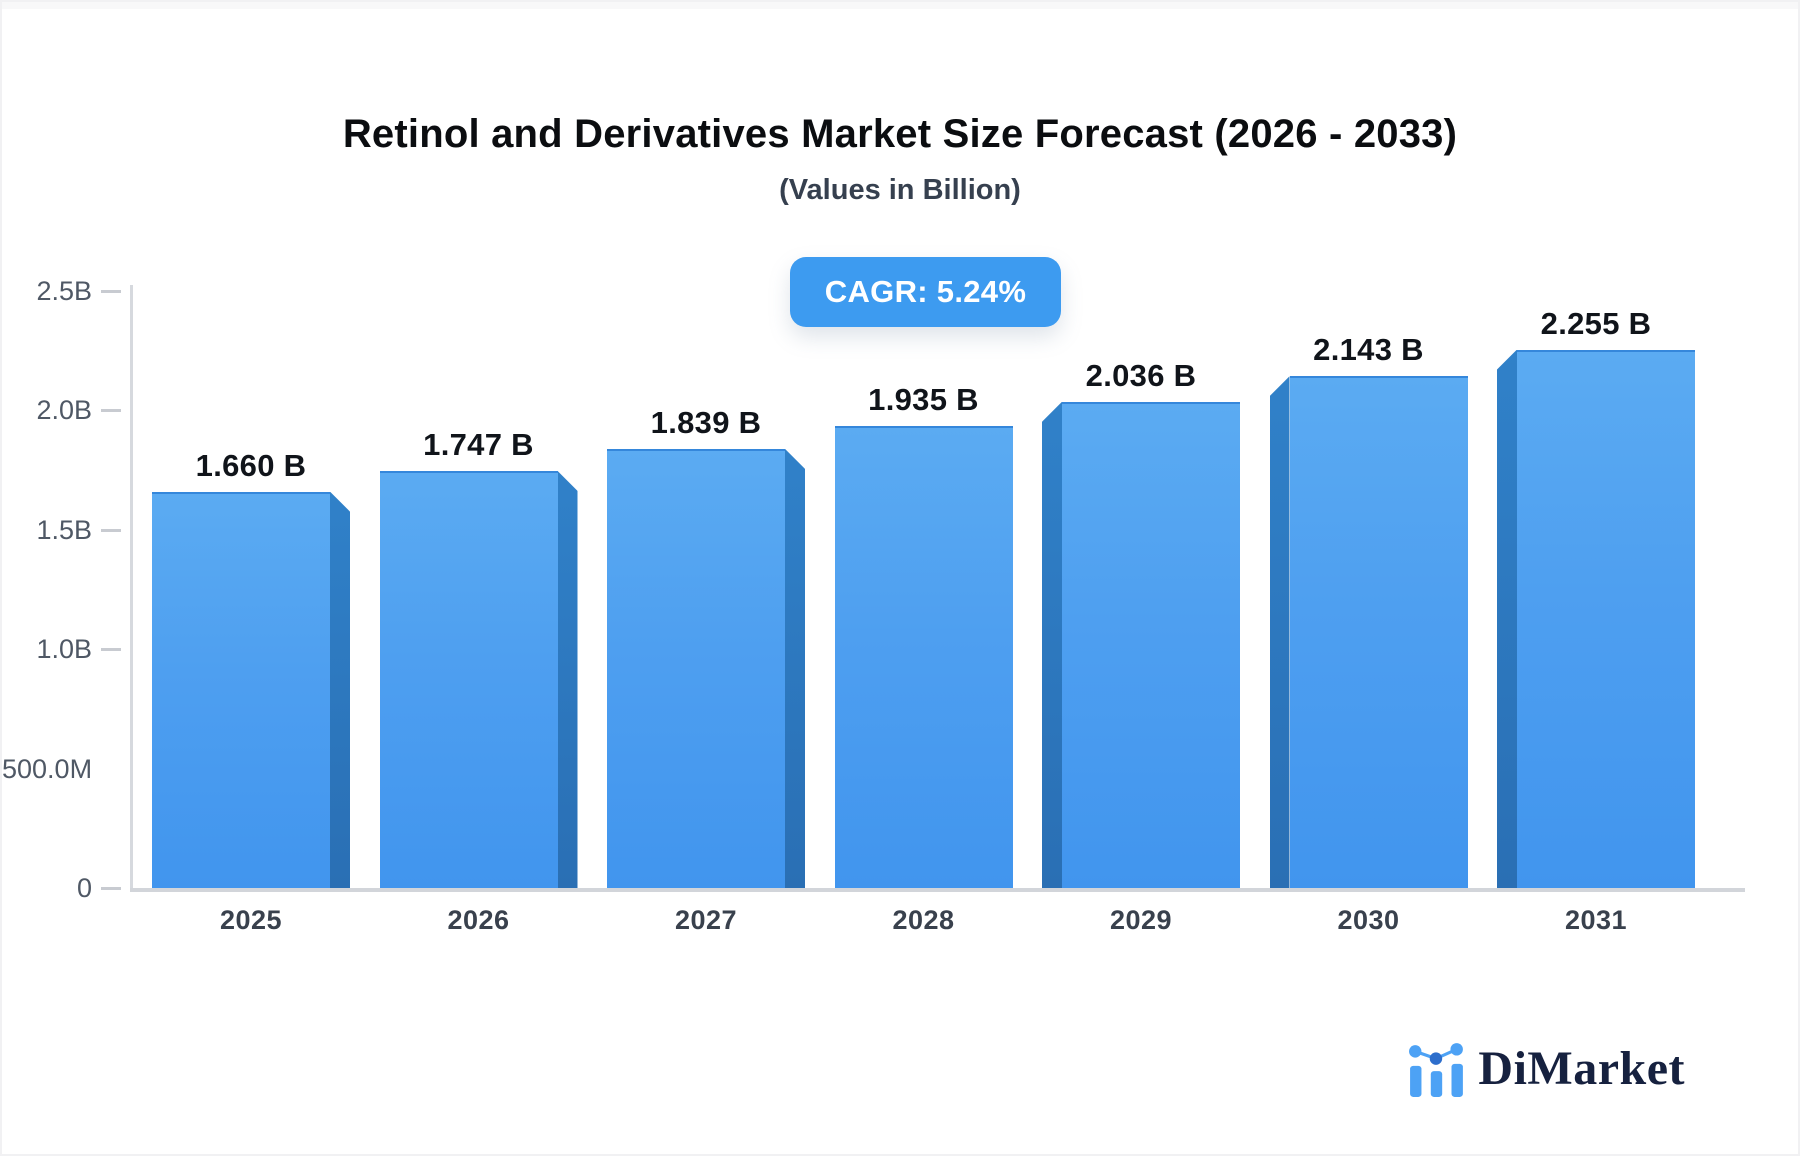 This screenshot has height=1156, width=1800. I want to click on bar-value-label-2030: 2.143 B, so click(1368, 350).